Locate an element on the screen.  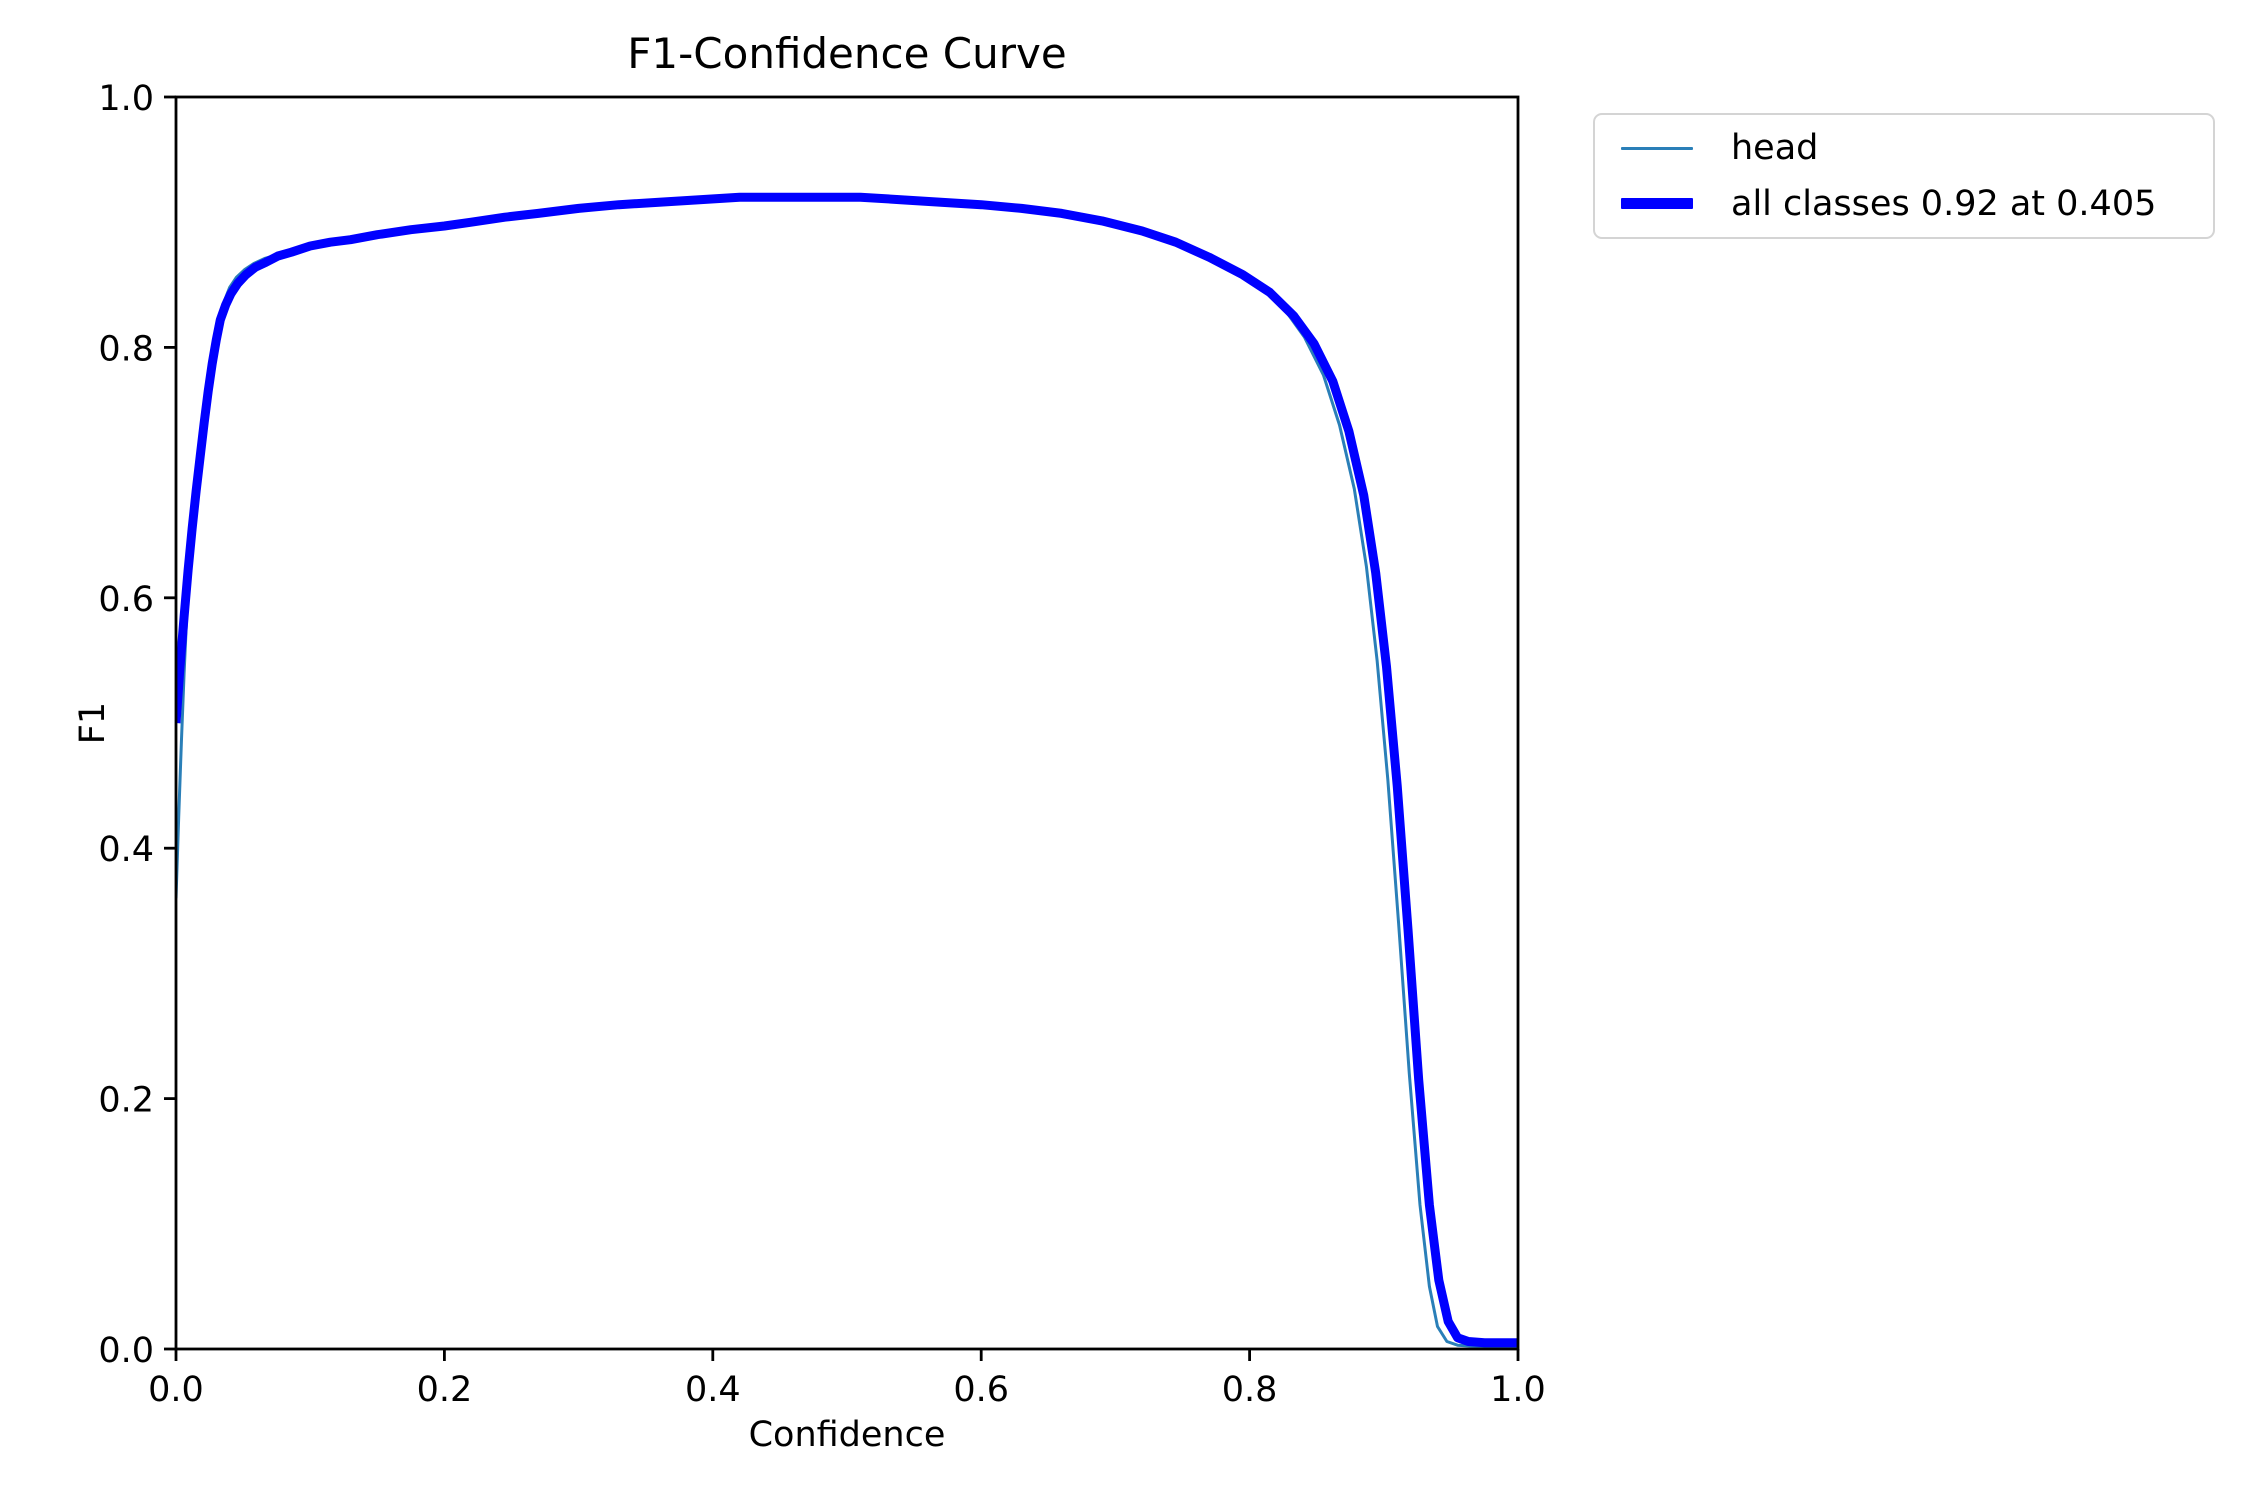
legend-item-head: head is located at coordinates (1917, 148).